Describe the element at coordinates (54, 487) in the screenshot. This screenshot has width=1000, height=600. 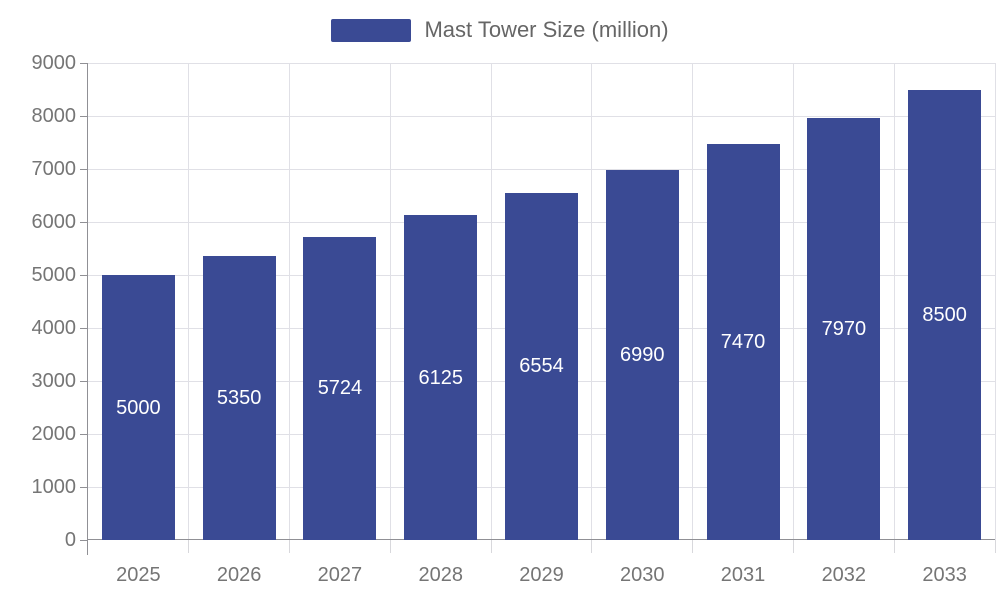
I see `y-axis-label: 1000` at that location.